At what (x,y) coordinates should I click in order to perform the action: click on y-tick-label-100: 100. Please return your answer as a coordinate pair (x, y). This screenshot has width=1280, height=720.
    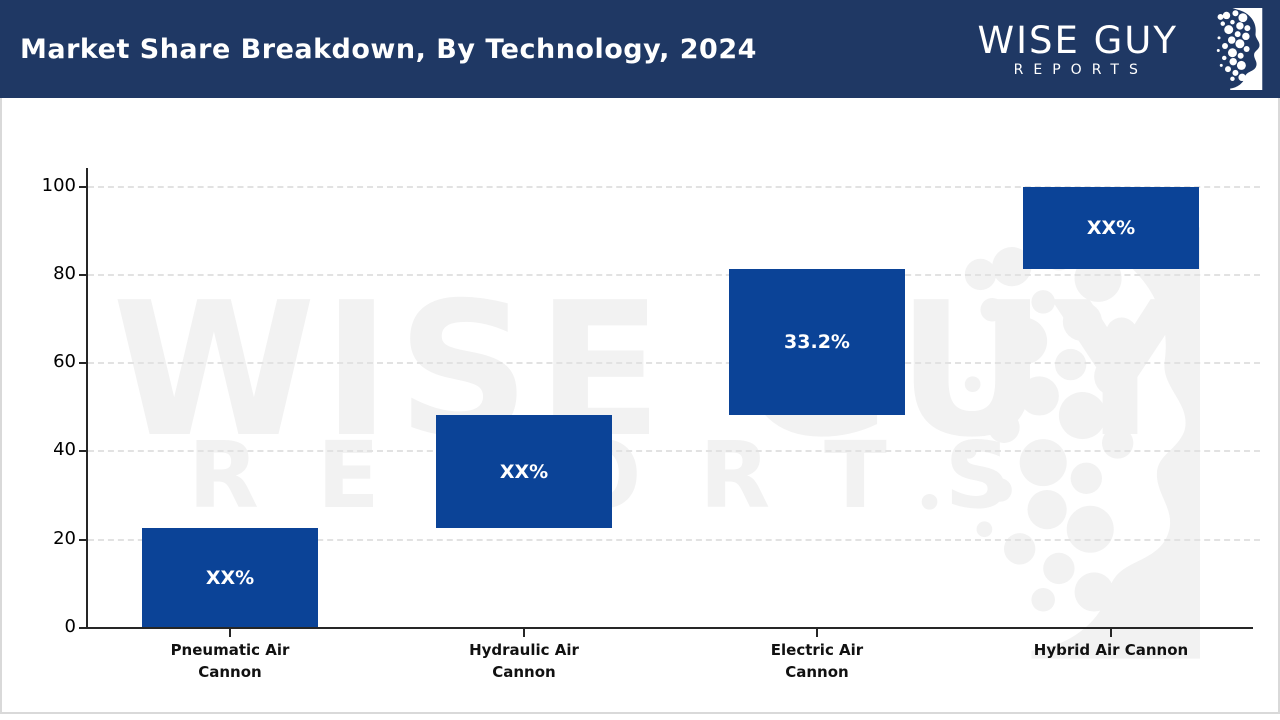
    Looking at the image, I should click on (58, 185).